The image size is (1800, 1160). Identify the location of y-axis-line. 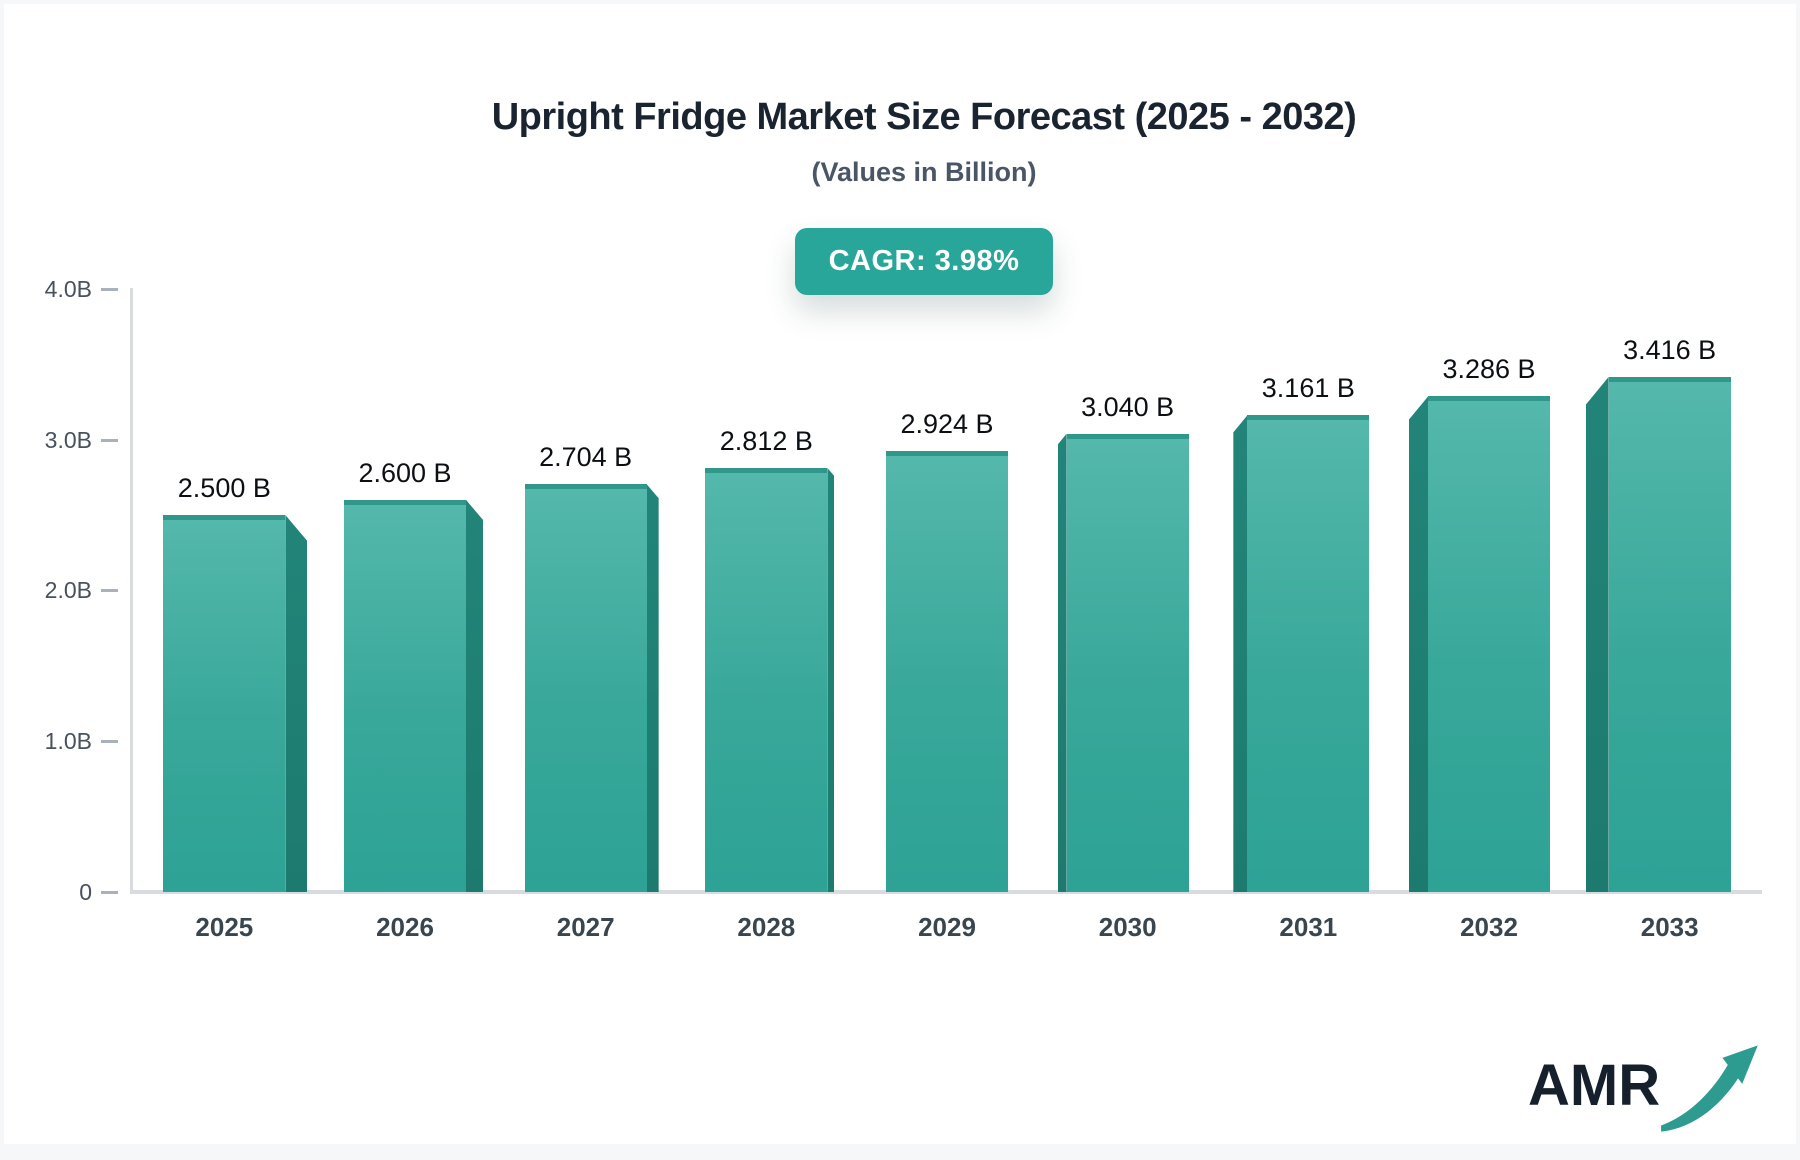
(131, 590).